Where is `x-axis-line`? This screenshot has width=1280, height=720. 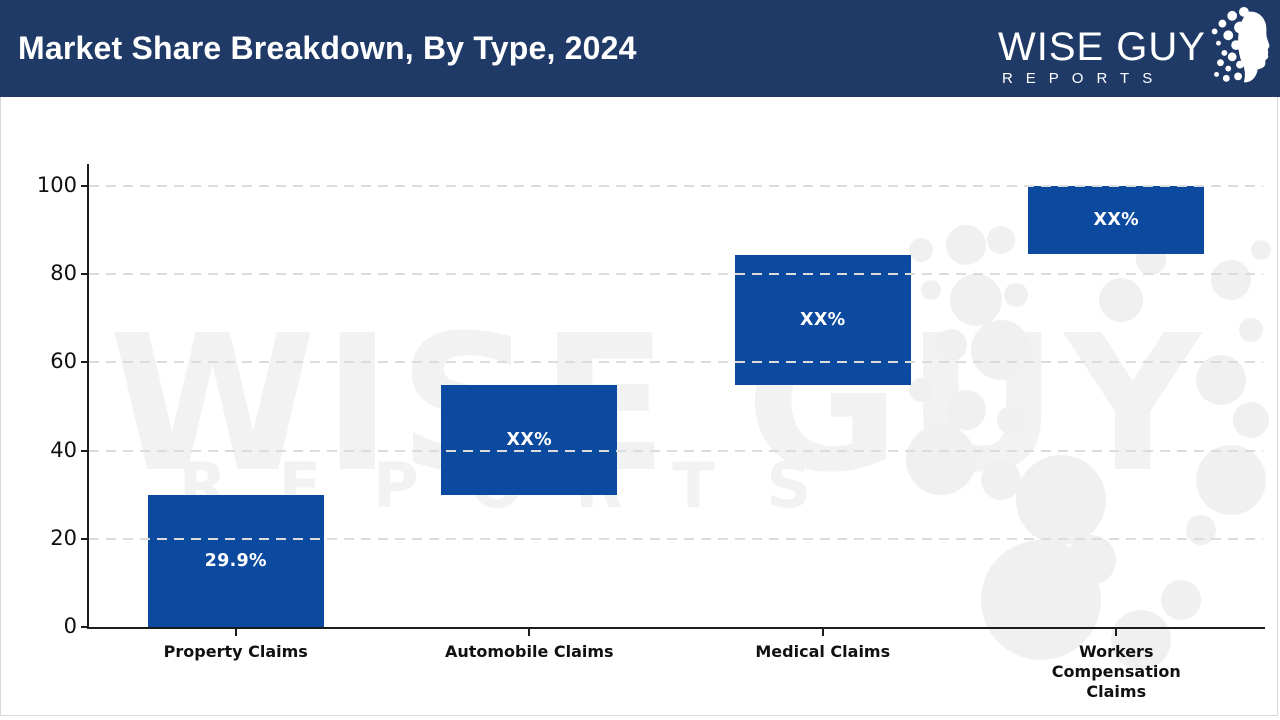
x-axis-line is located at coordinates (676, 628).